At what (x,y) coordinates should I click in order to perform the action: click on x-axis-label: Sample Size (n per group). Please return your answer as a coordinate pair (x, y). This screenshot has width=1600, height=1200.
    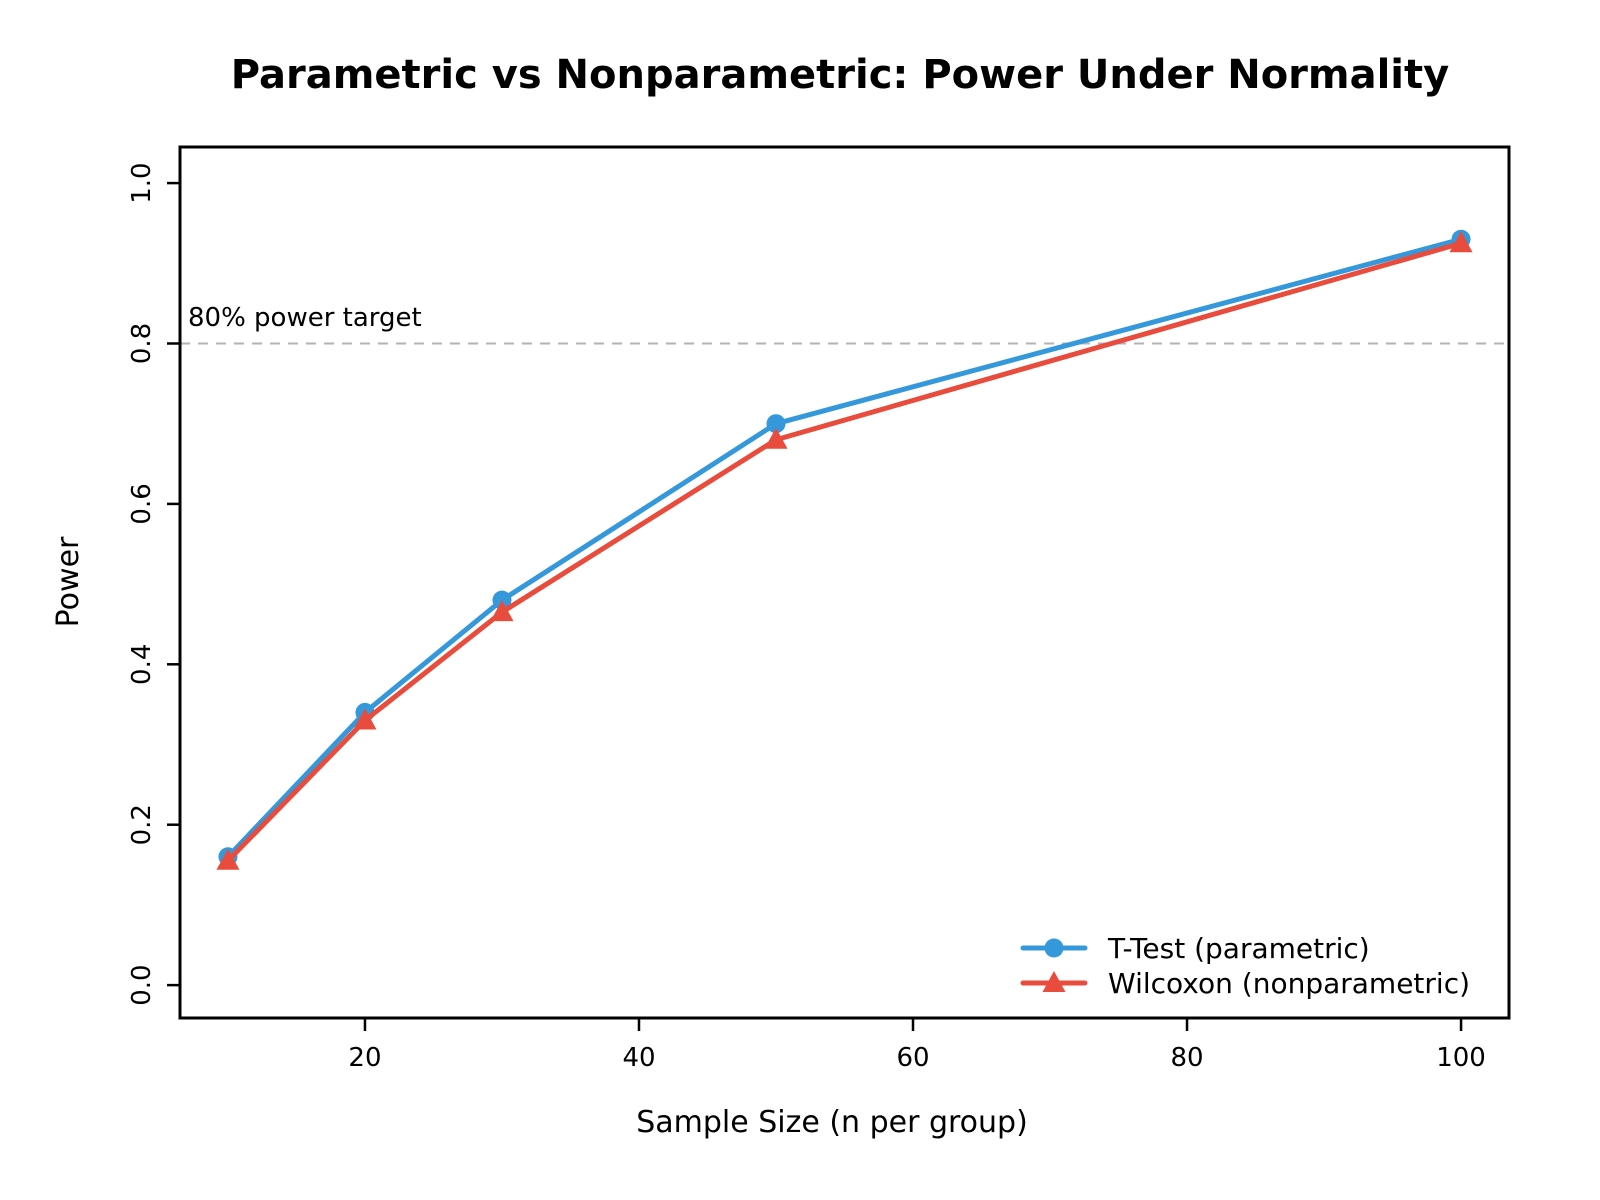
    Looking at the image, I should click on (832, 1122).